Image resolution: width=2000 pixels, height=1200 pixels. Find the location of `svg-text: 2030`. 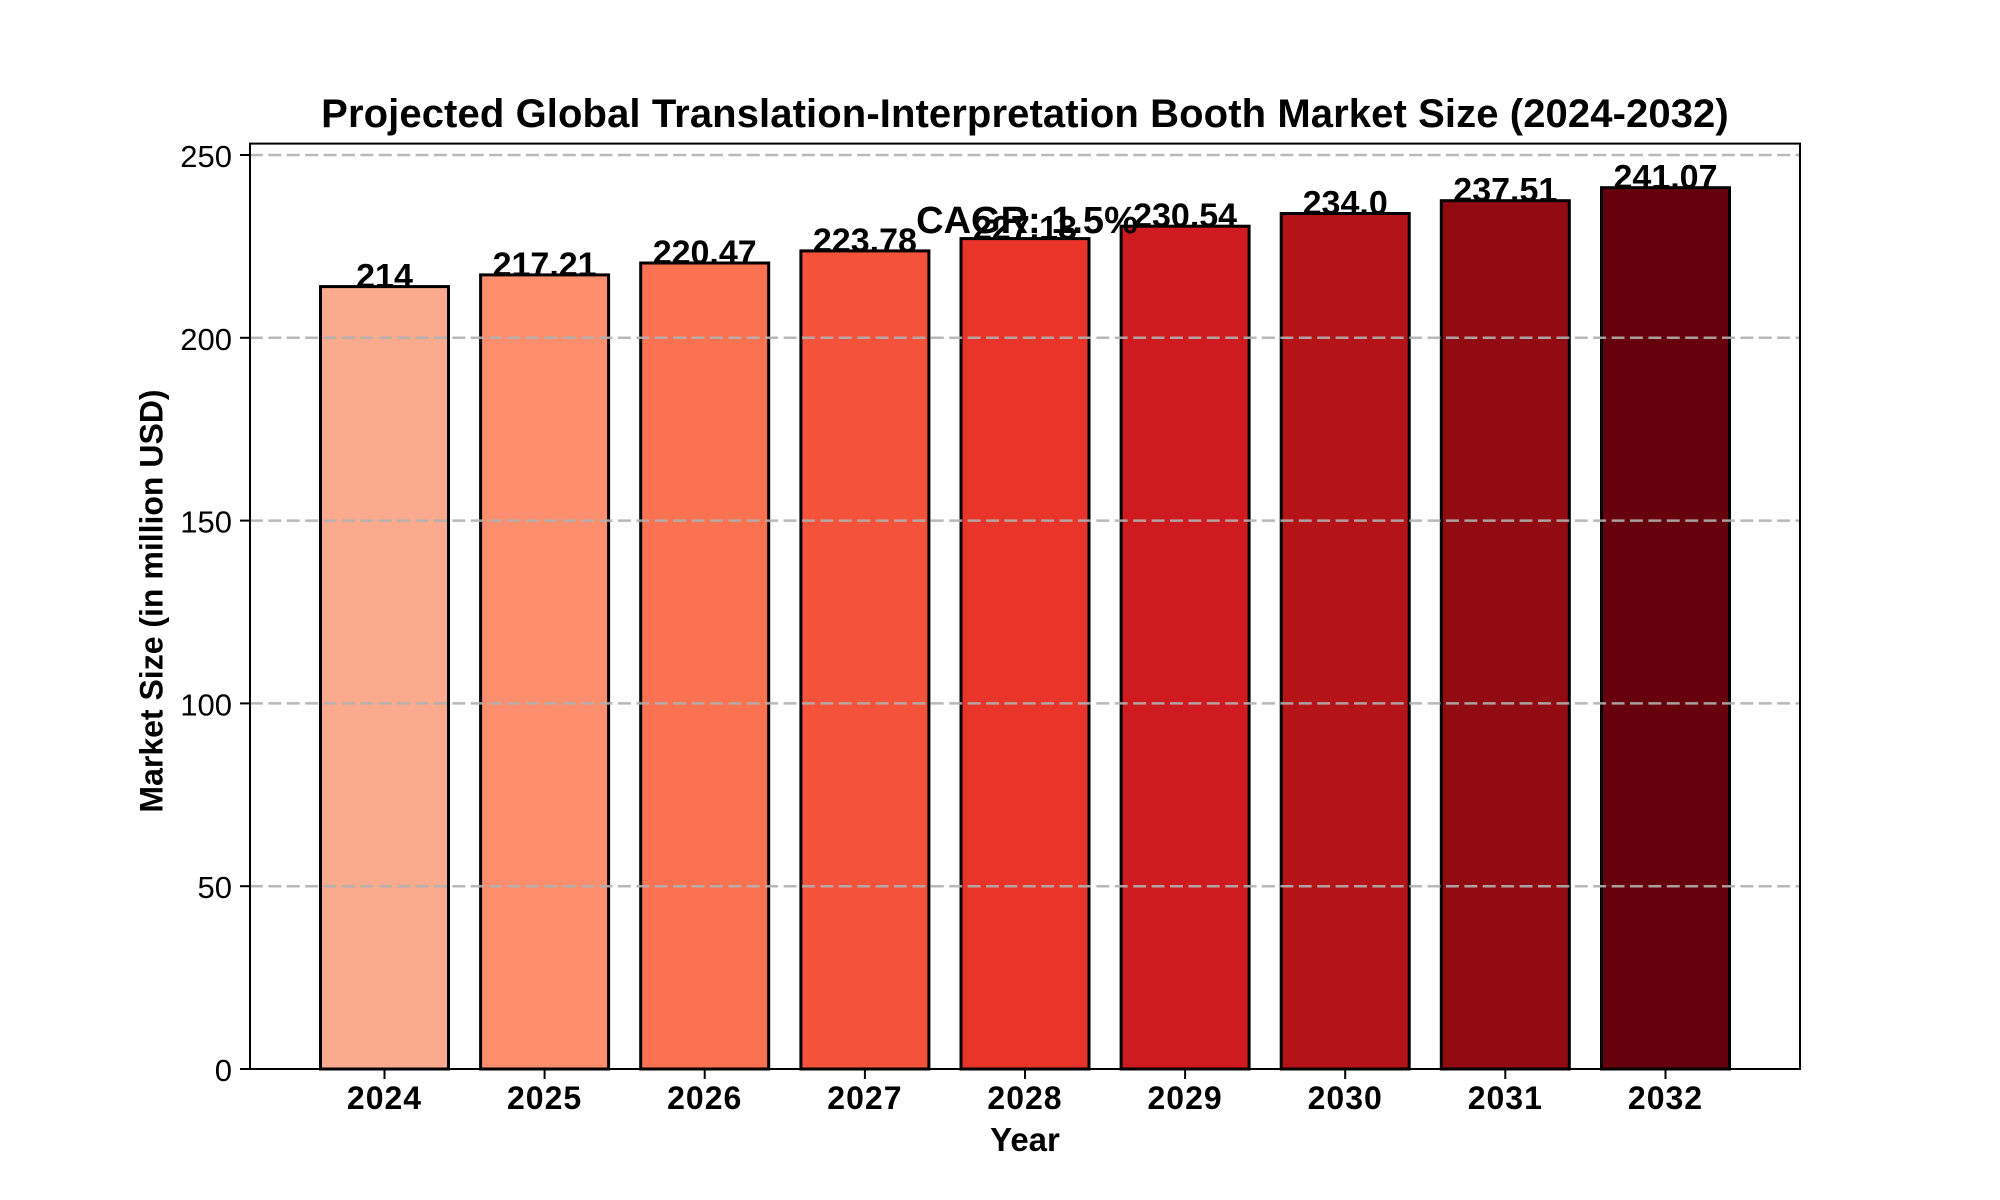

svg-text: 2030 is located at coordinates (1345, 1098).